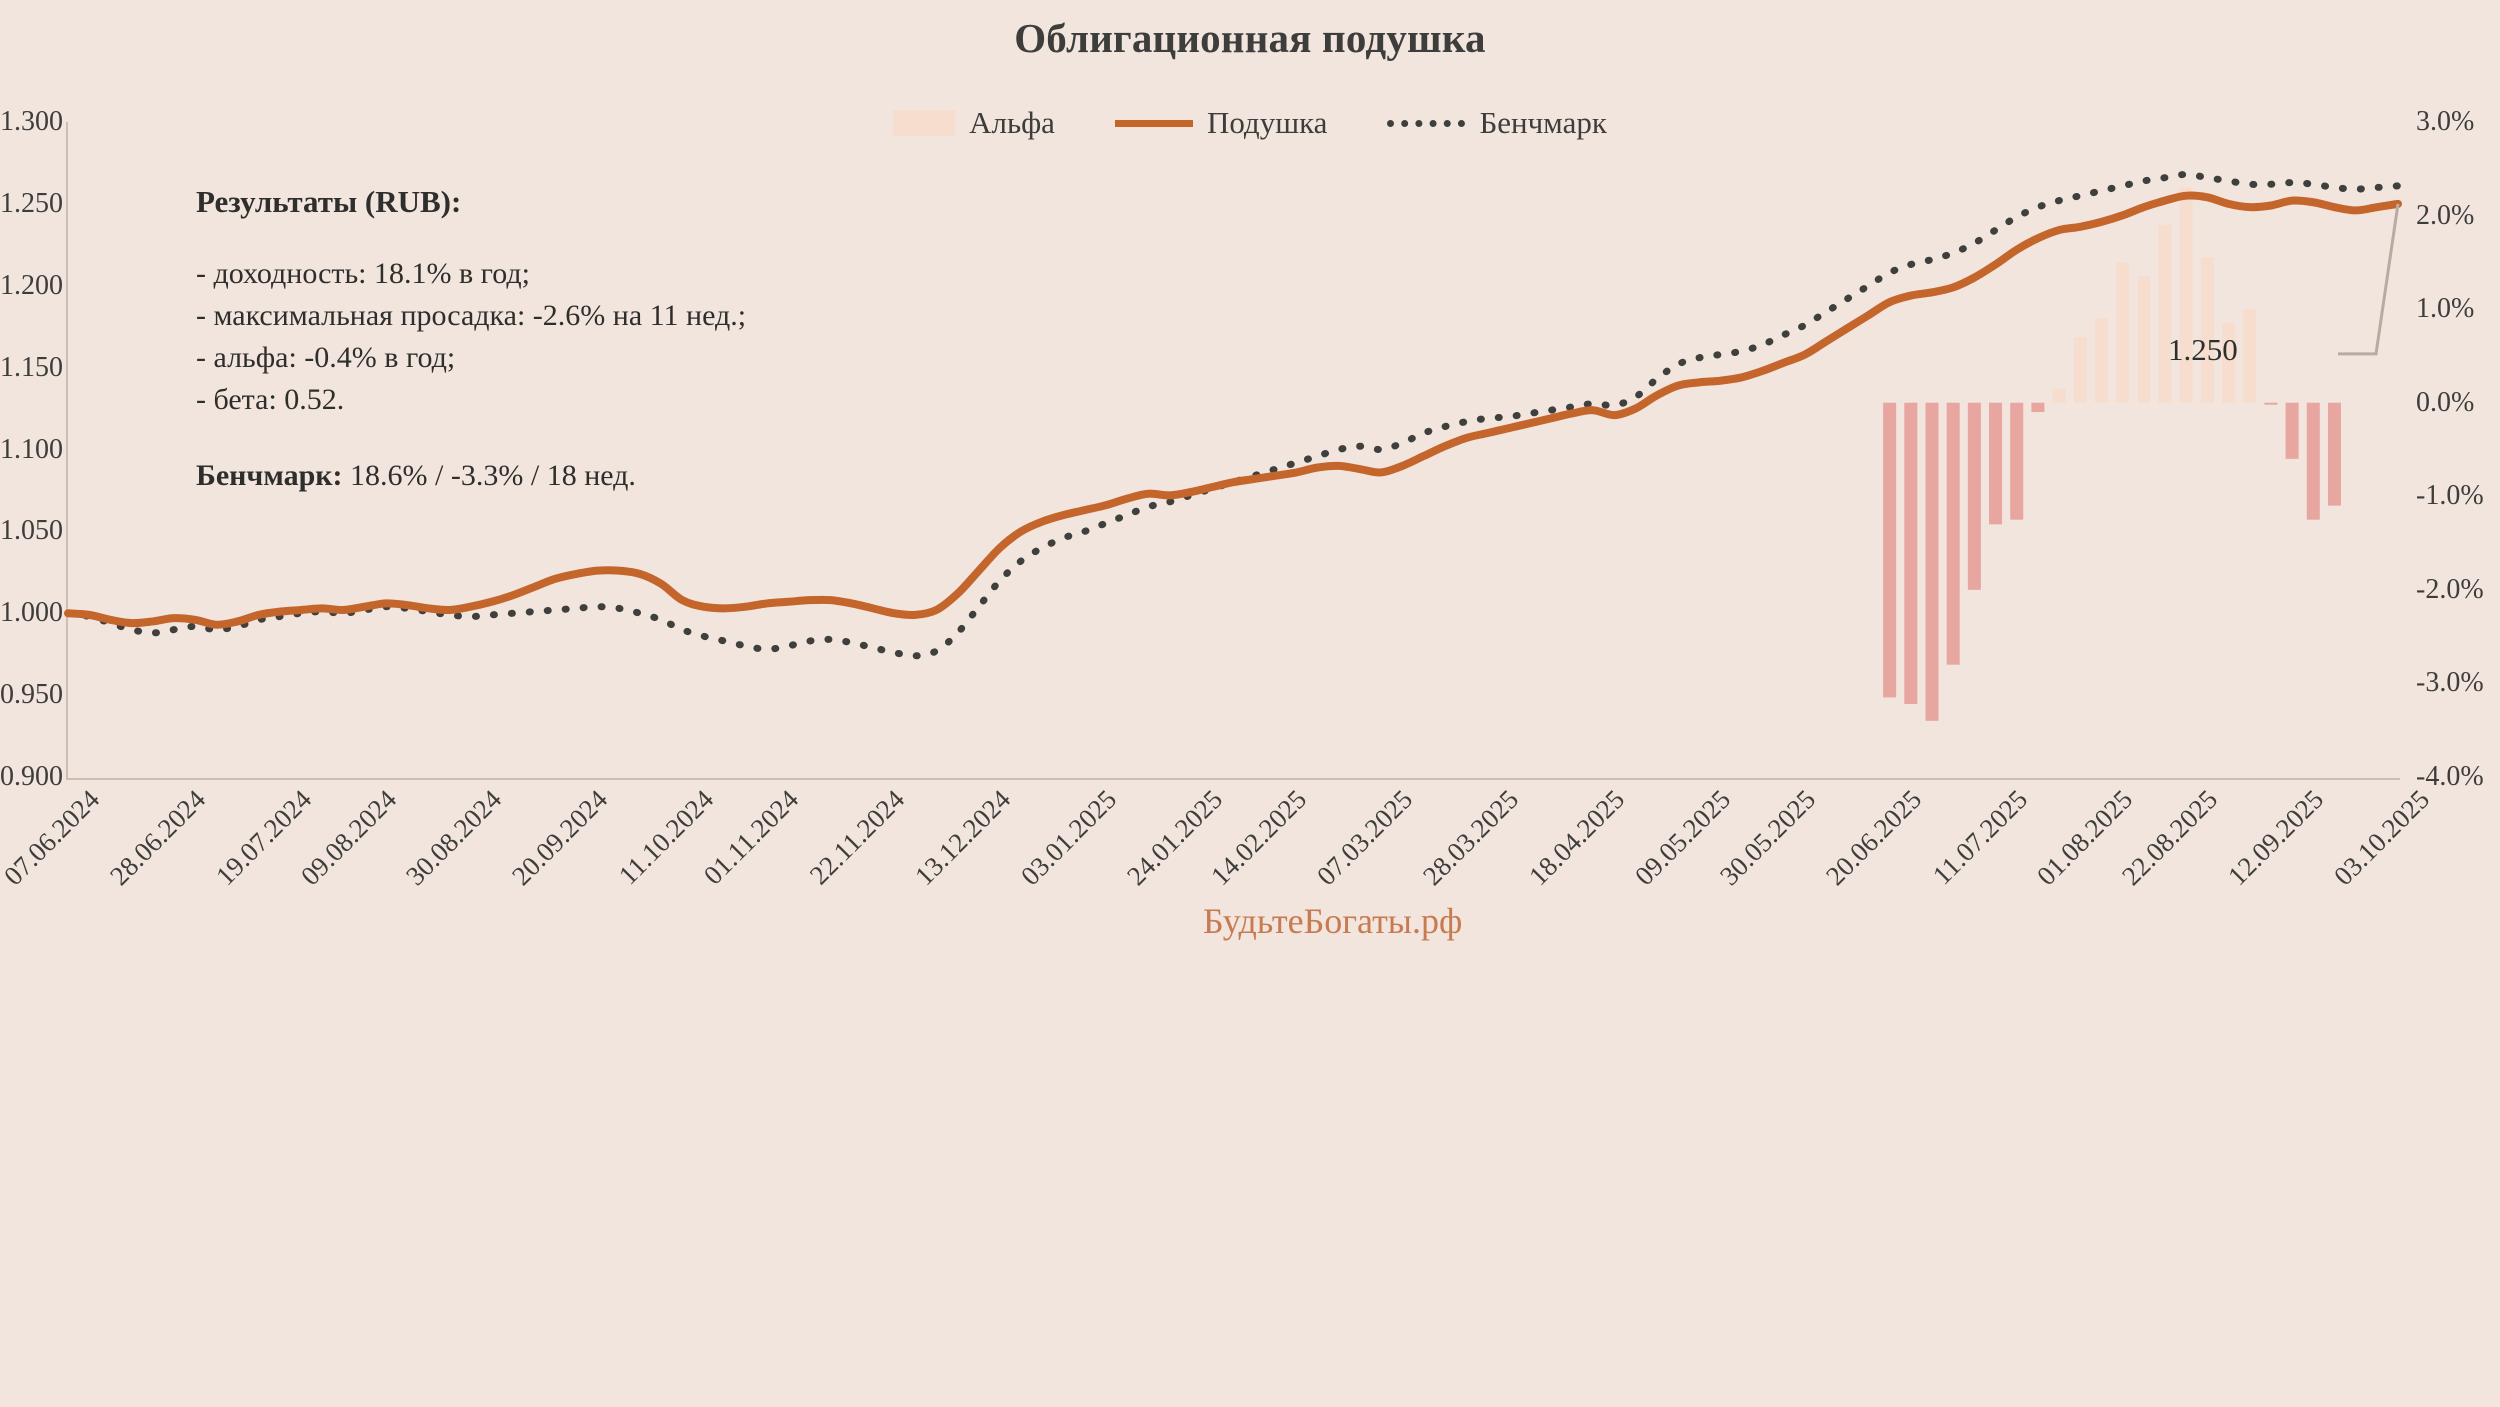 The image size is (2500, 1407). What do you see at coordinates (1233, 779) in the screenshot?
I see `x-axis-line` at bounding box center [1233, 779].